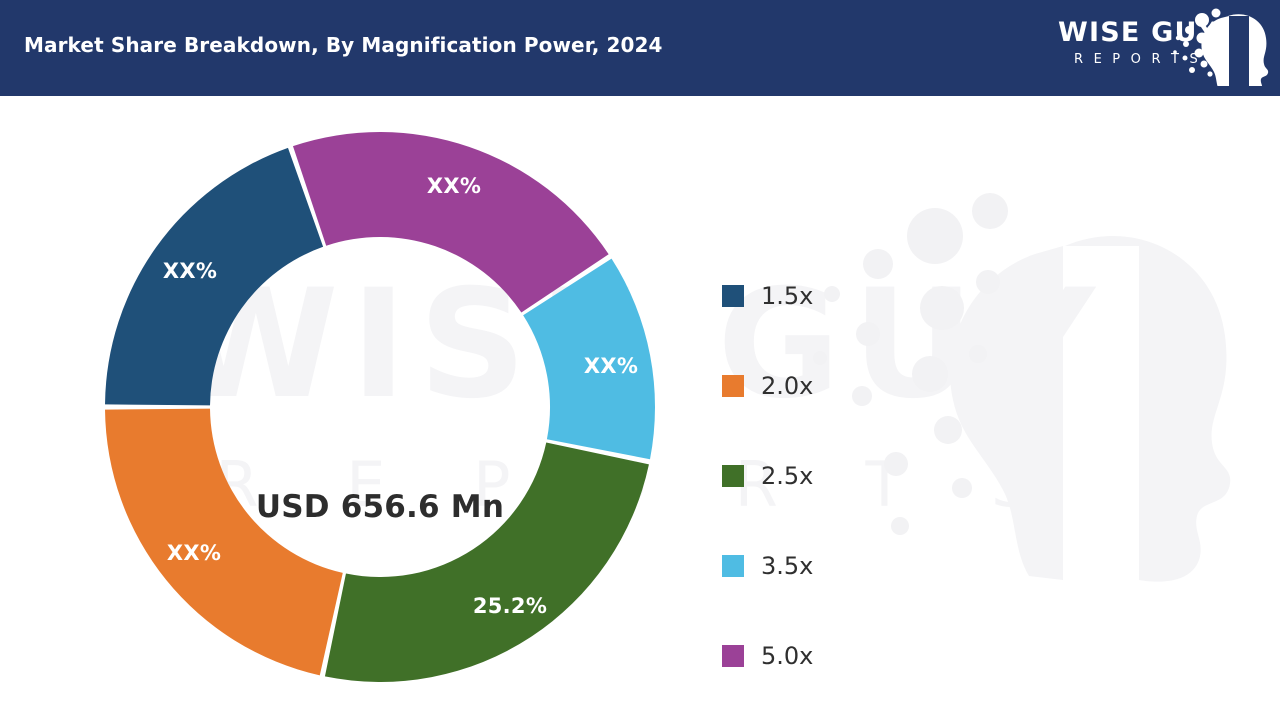  I want to click on wise-guy-reports-logo: WISE GUY R E P O R T S, so click(1162, 47).